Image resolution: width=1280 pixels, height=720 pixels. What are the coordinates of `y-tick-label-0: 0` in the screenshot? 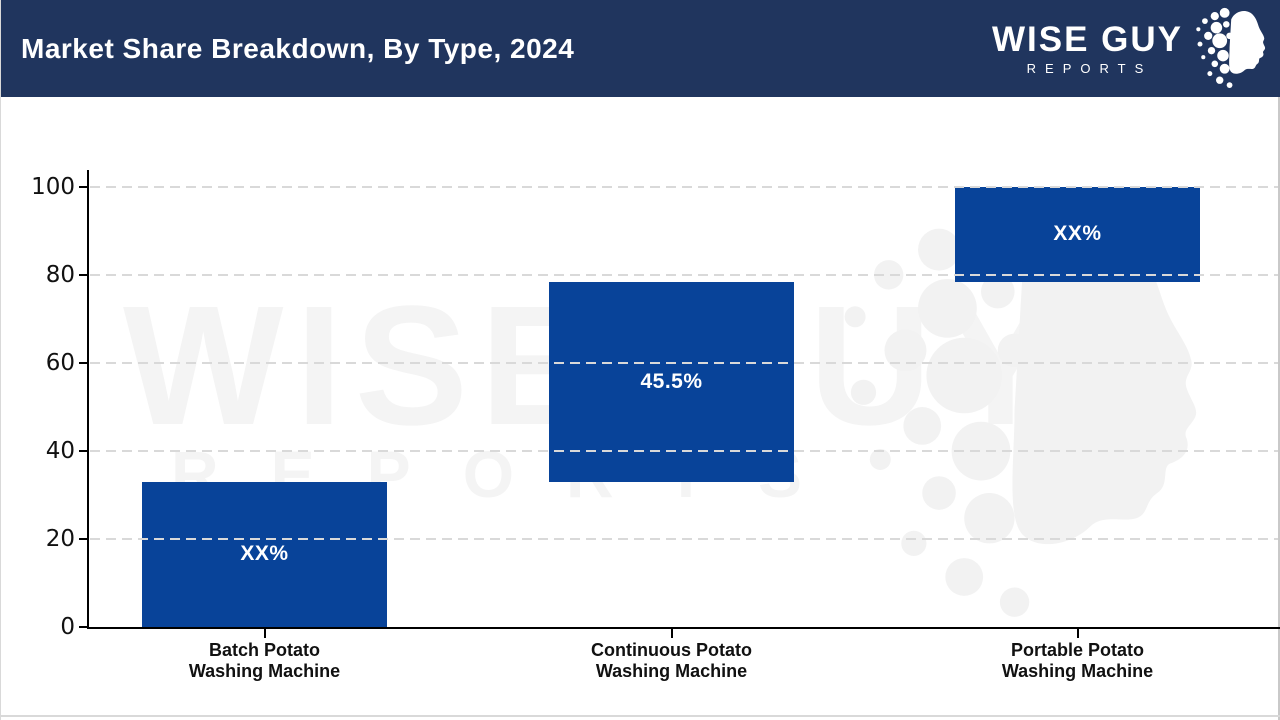 It's located at (67, 627).